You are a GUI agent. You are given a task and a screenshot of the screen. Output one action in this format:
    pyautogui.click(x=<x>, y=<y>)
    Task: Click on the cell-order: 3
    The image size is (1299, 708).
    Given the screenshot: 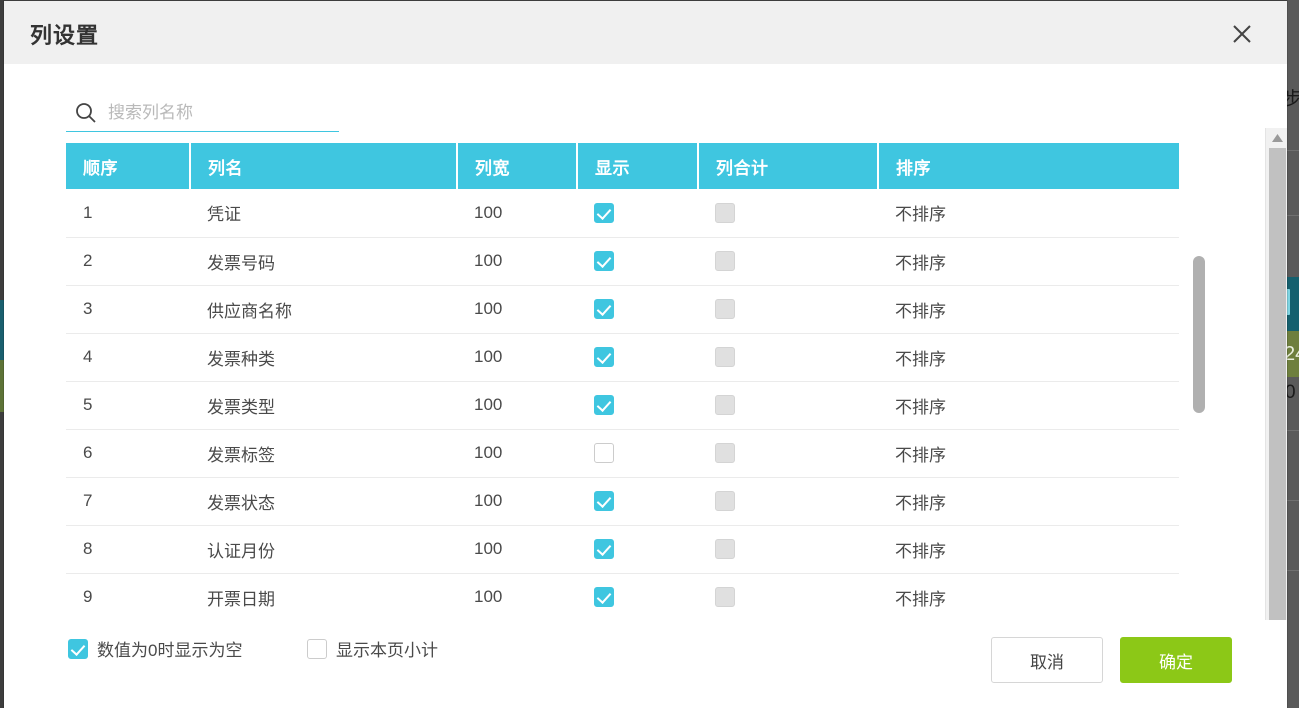 What is the action you would take?
    pyautogui.click(x=128, y=309)
    